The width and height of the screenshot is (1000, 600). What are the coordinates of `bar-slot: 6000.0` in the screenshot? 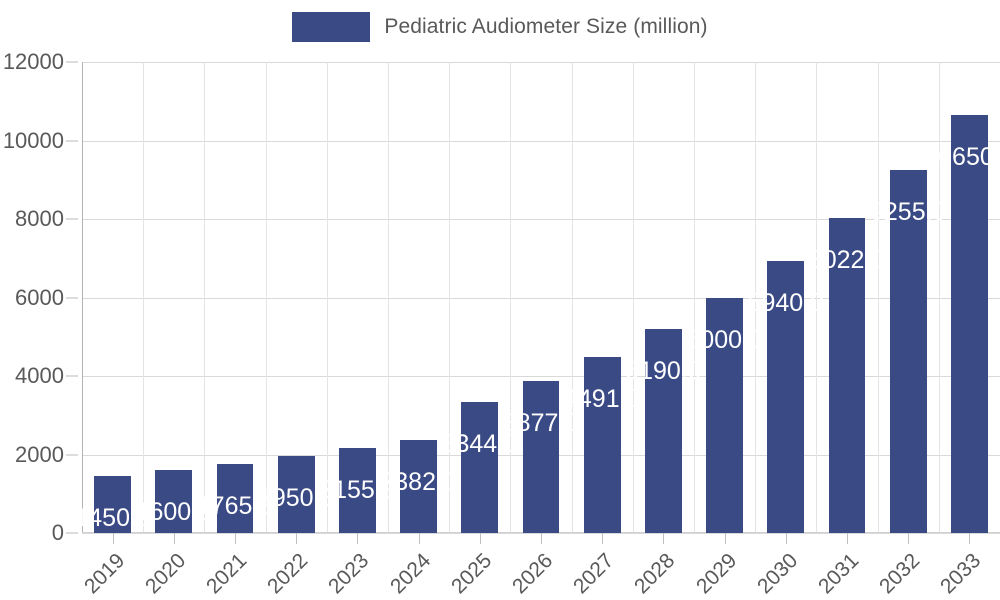 It's located at (724, 297).